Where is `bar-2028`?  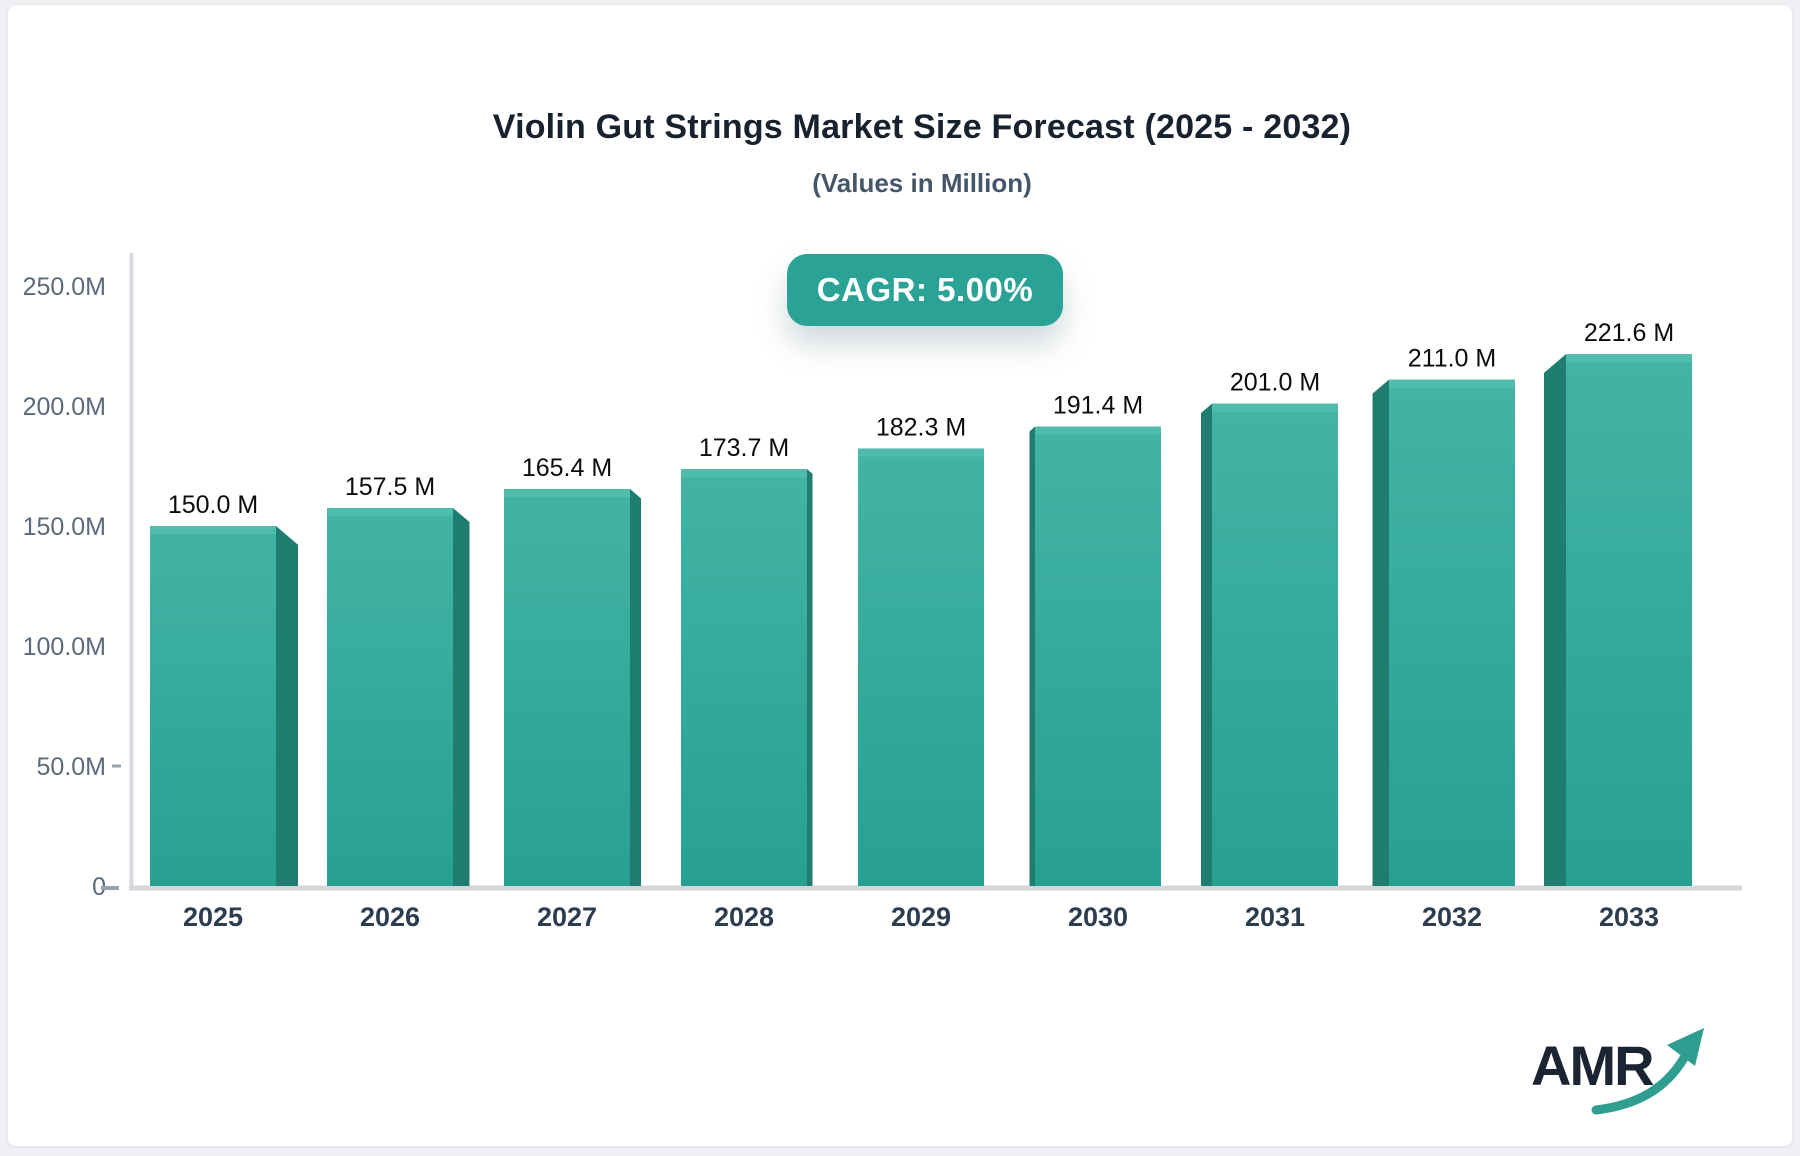
bar-2028 is located at coordinates (744, 677).